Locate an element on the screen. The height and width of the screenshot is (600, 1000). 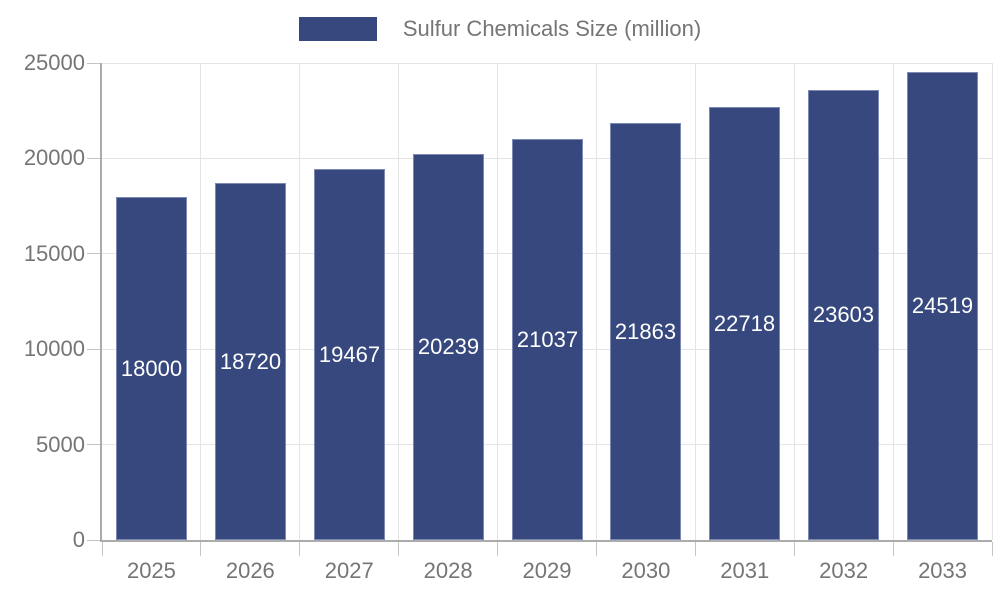
bar-value-label: 19467 is located at coordinates (349, 354).